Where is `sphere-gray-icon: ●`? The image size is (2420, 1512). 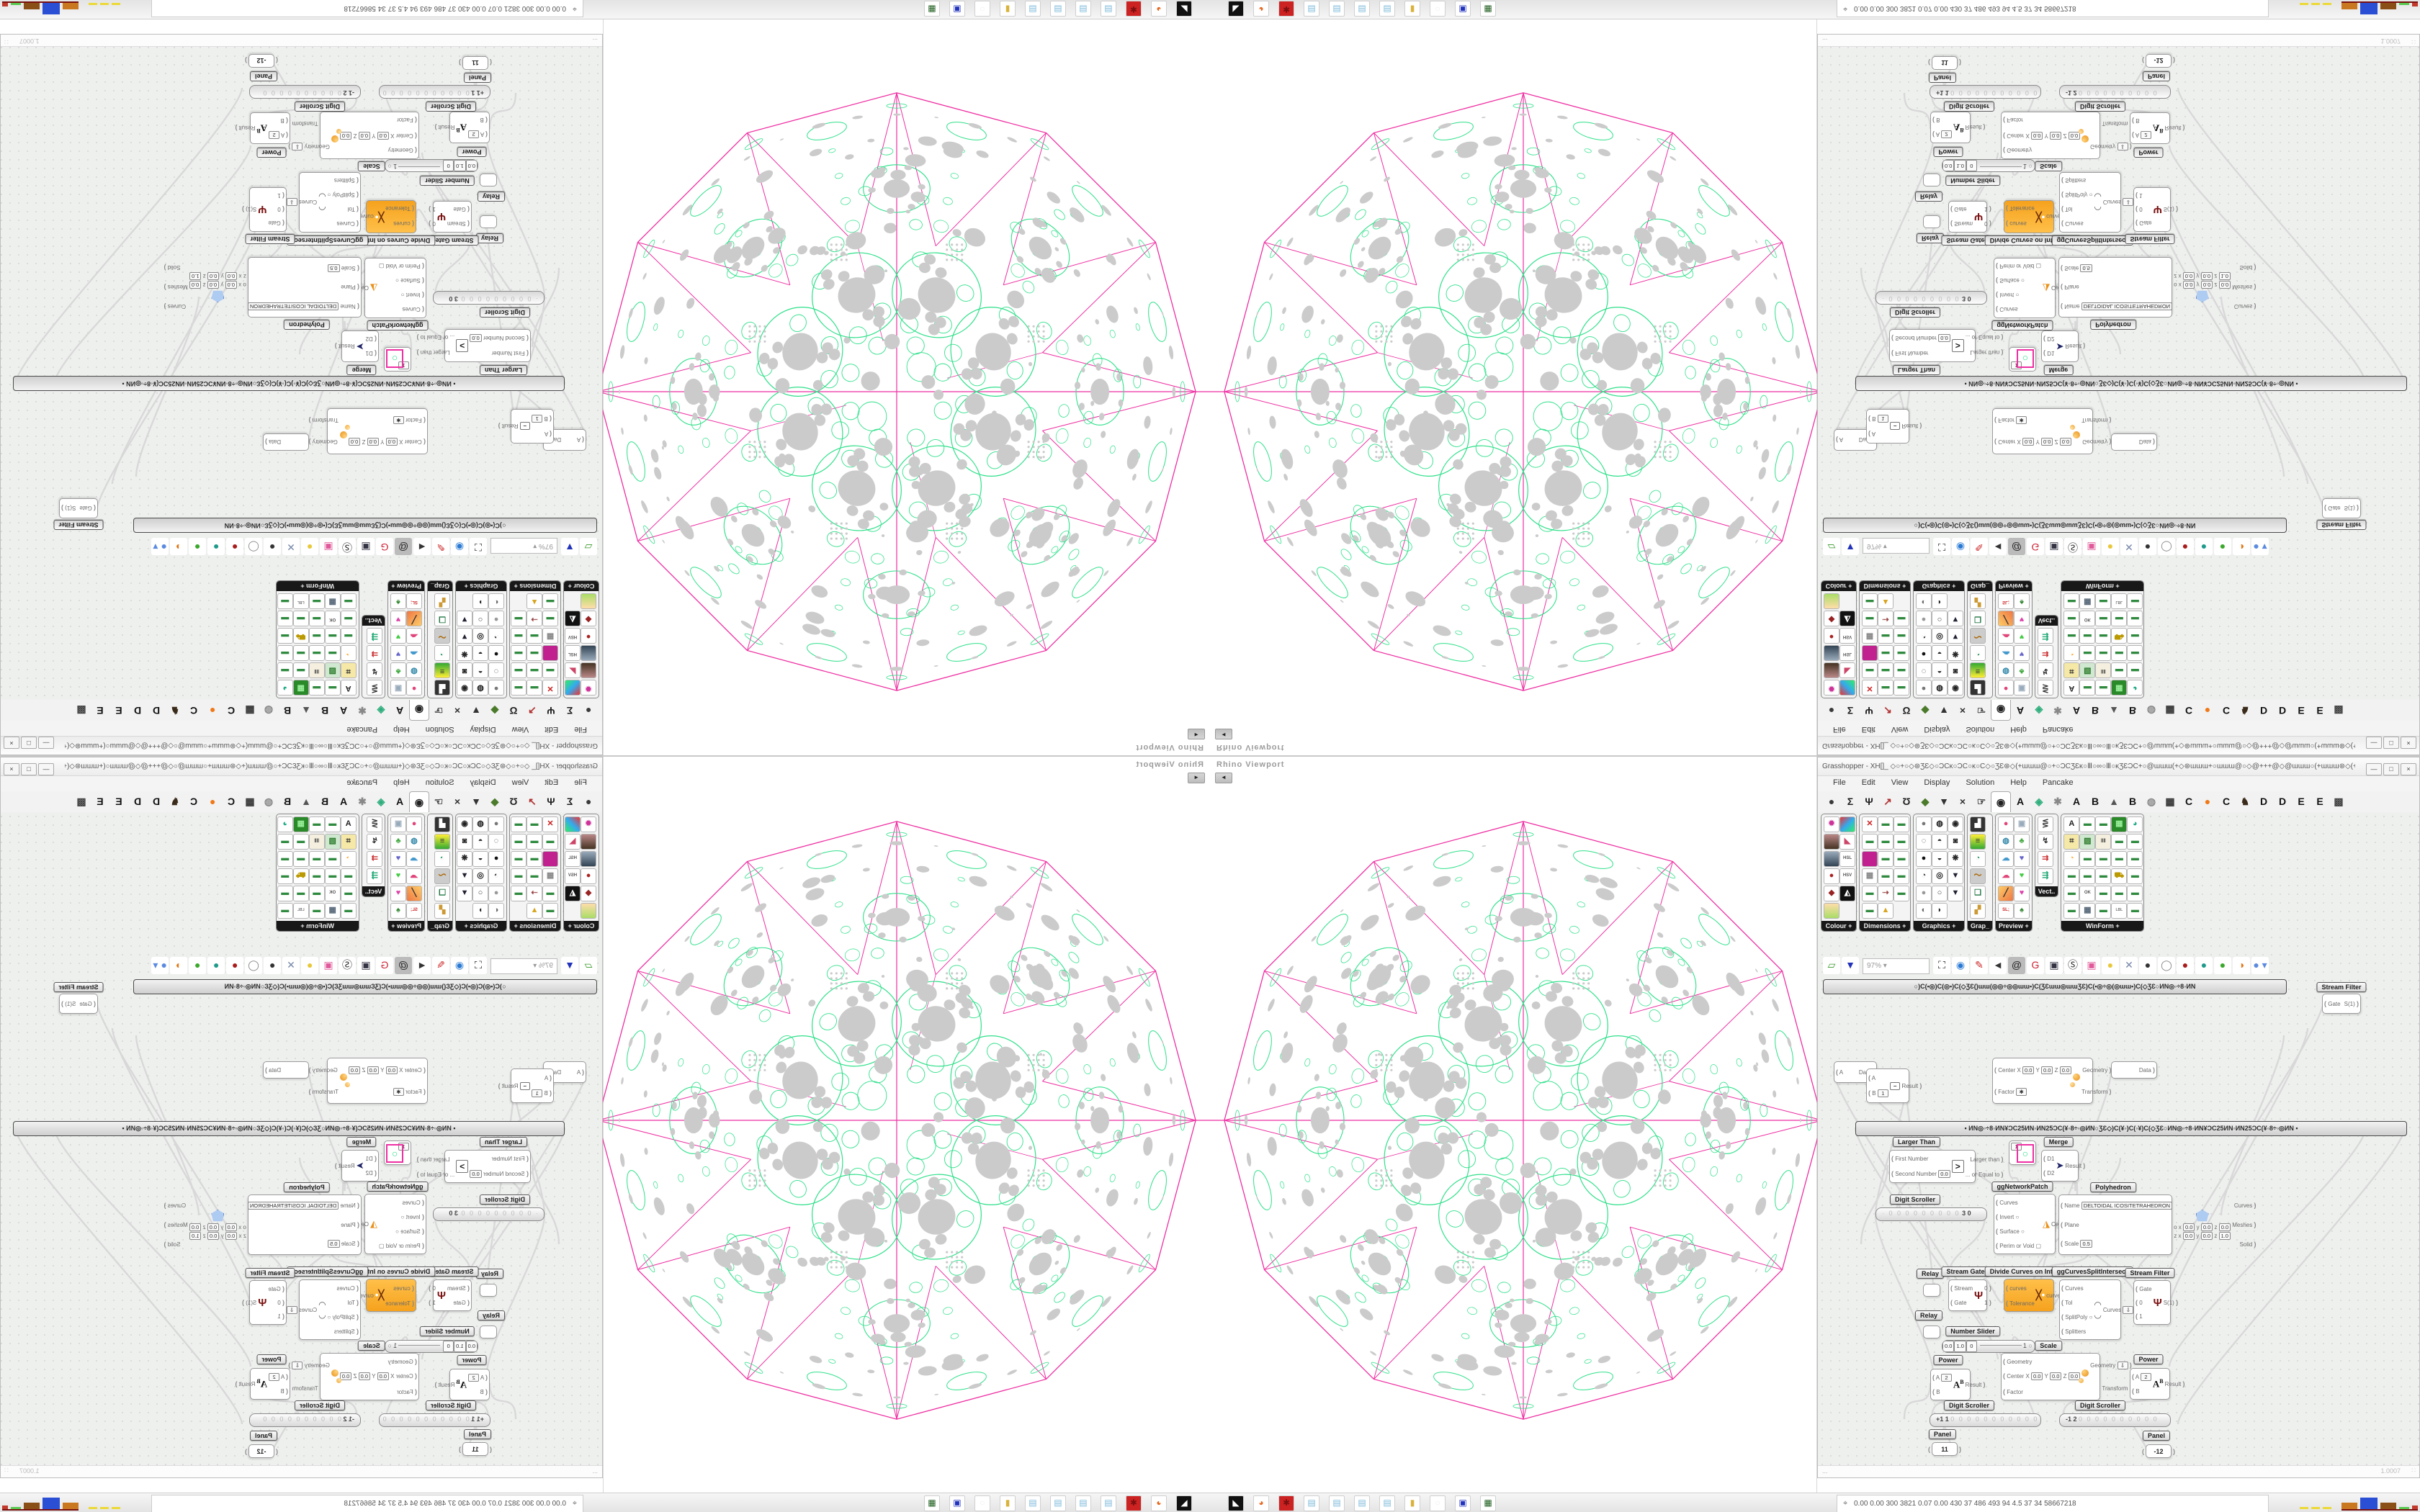
sphere-gray-icon: ● is located at coordinates (496, 893).